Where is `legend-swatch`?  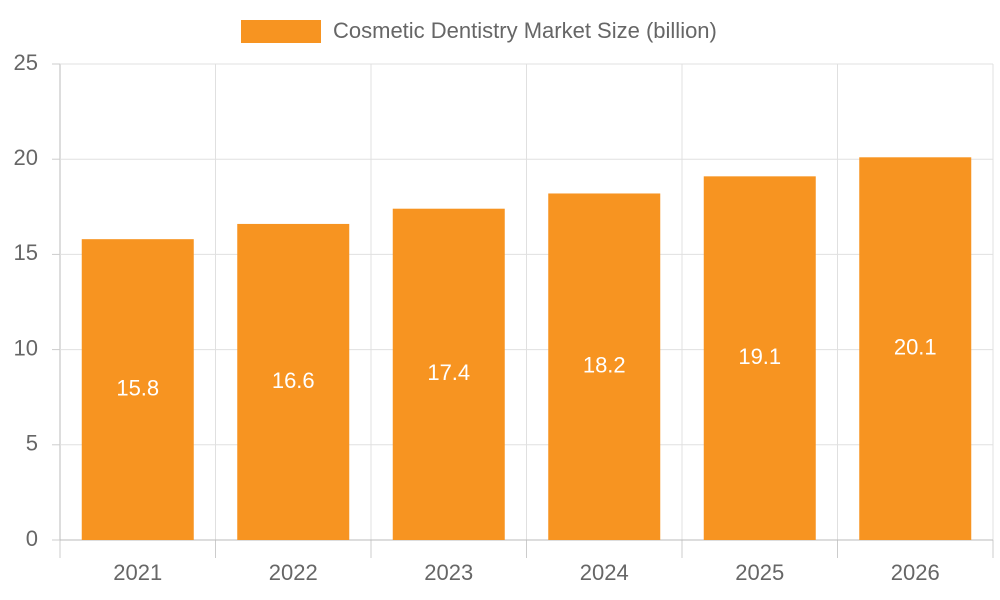 legend-swatch is located at coordinates (281, 31).